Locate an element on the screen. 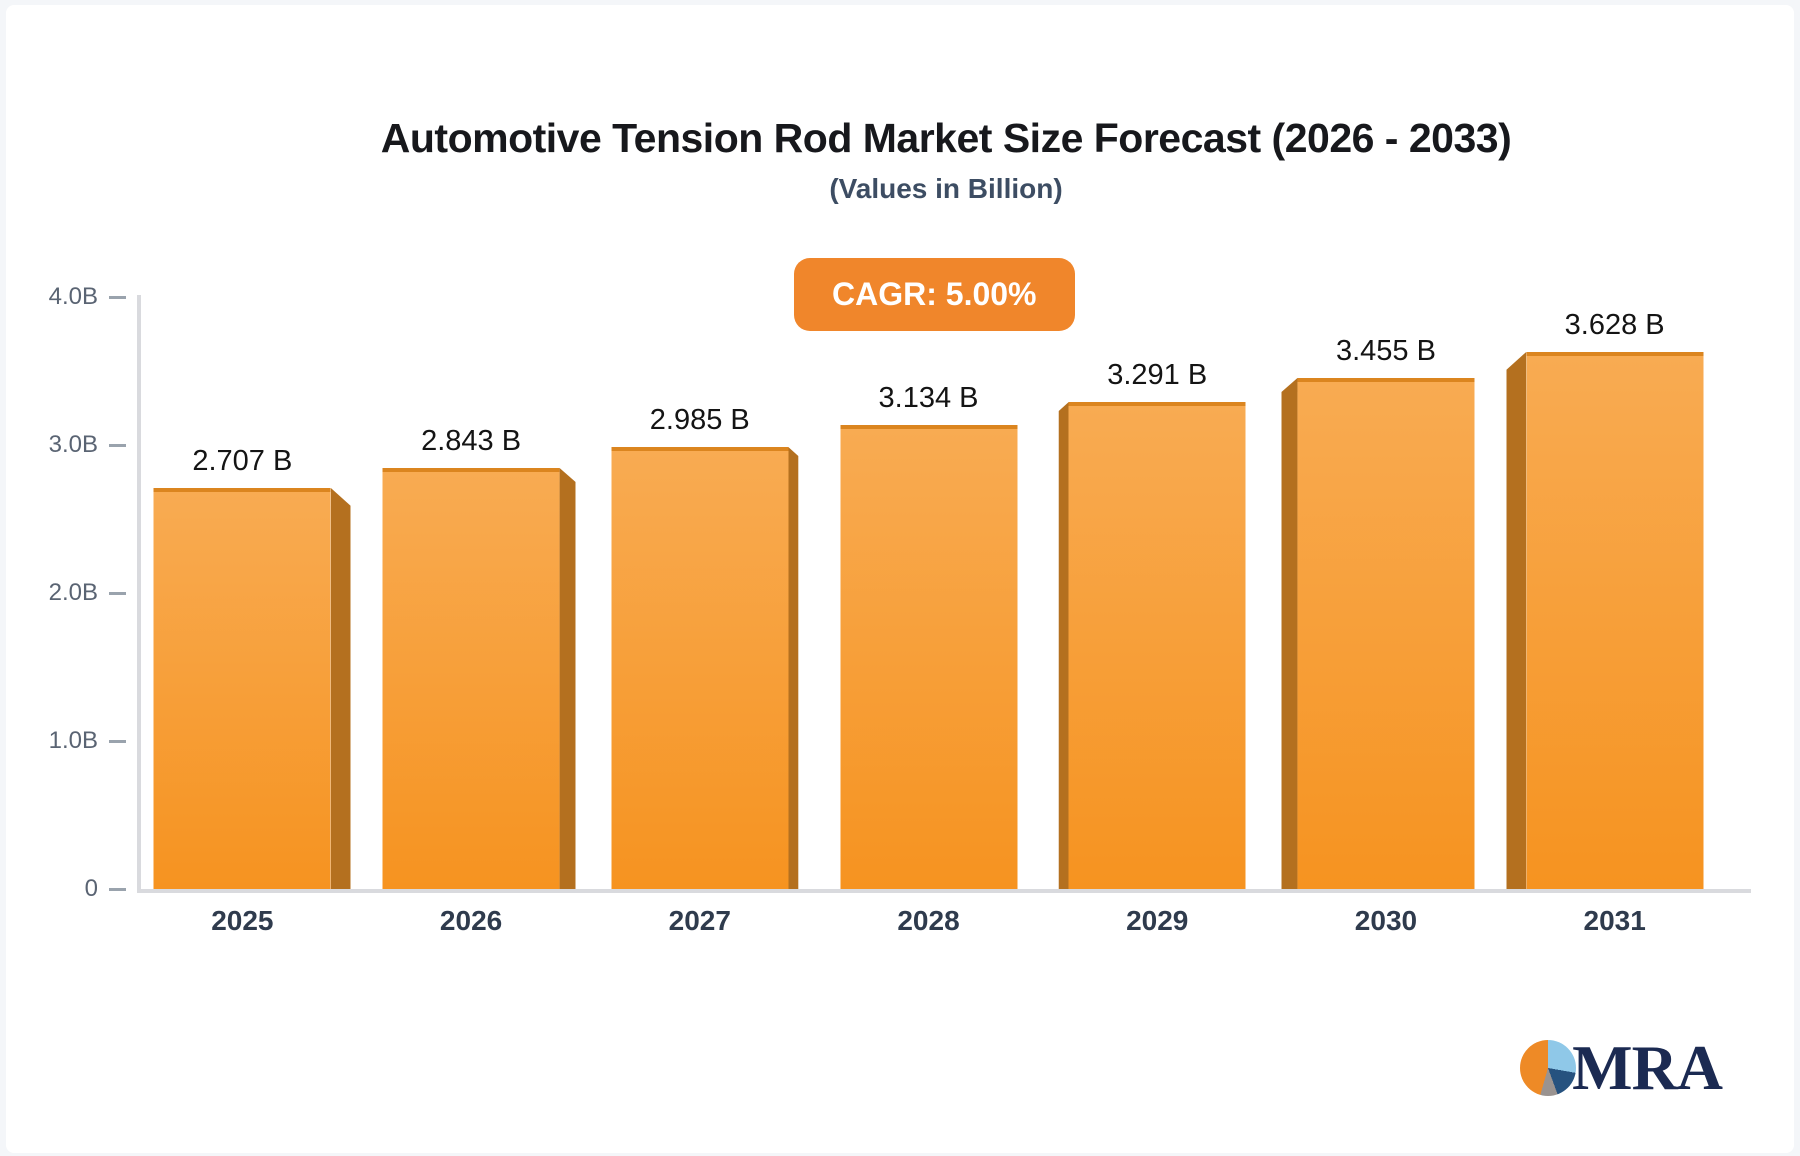 Image resolution: width=1800 pixels, height=1156 pixels. bar-2031: 3.628 B is located at coordinates (1605, 599).